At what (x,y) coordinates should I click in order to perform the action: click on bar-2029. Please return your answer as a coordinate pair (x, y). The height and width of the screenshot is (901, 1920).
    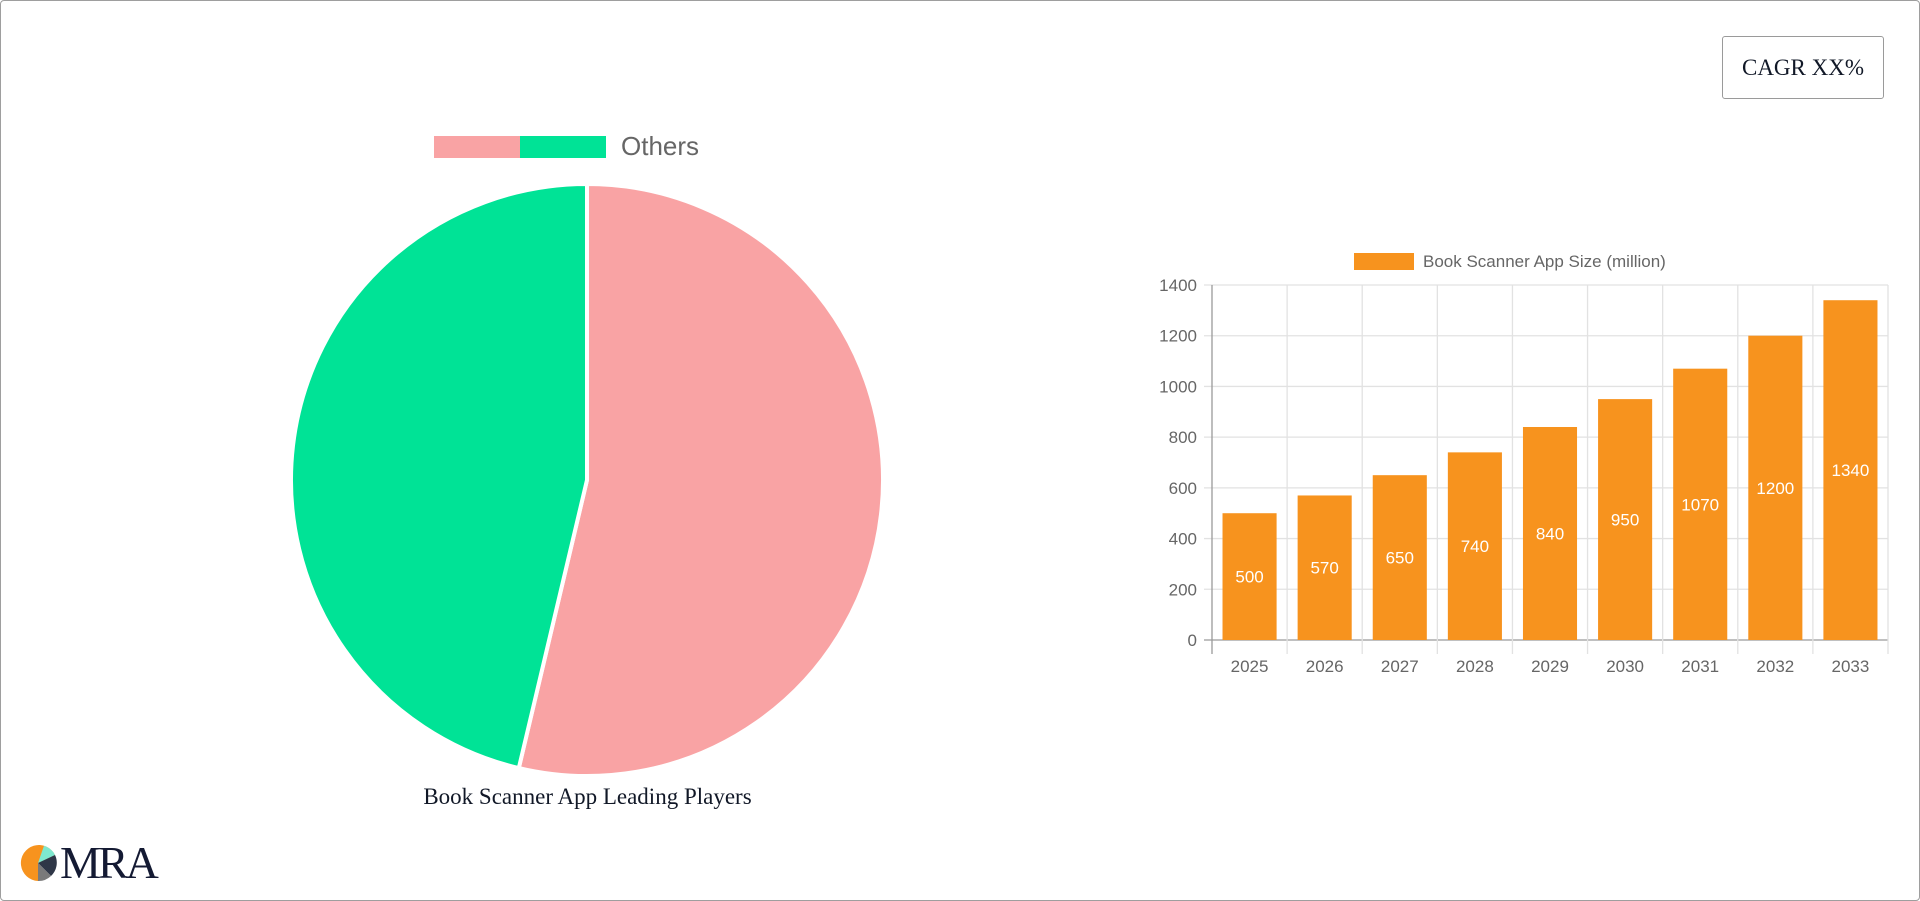
    Looking at the image, I should click on (1550, 533).